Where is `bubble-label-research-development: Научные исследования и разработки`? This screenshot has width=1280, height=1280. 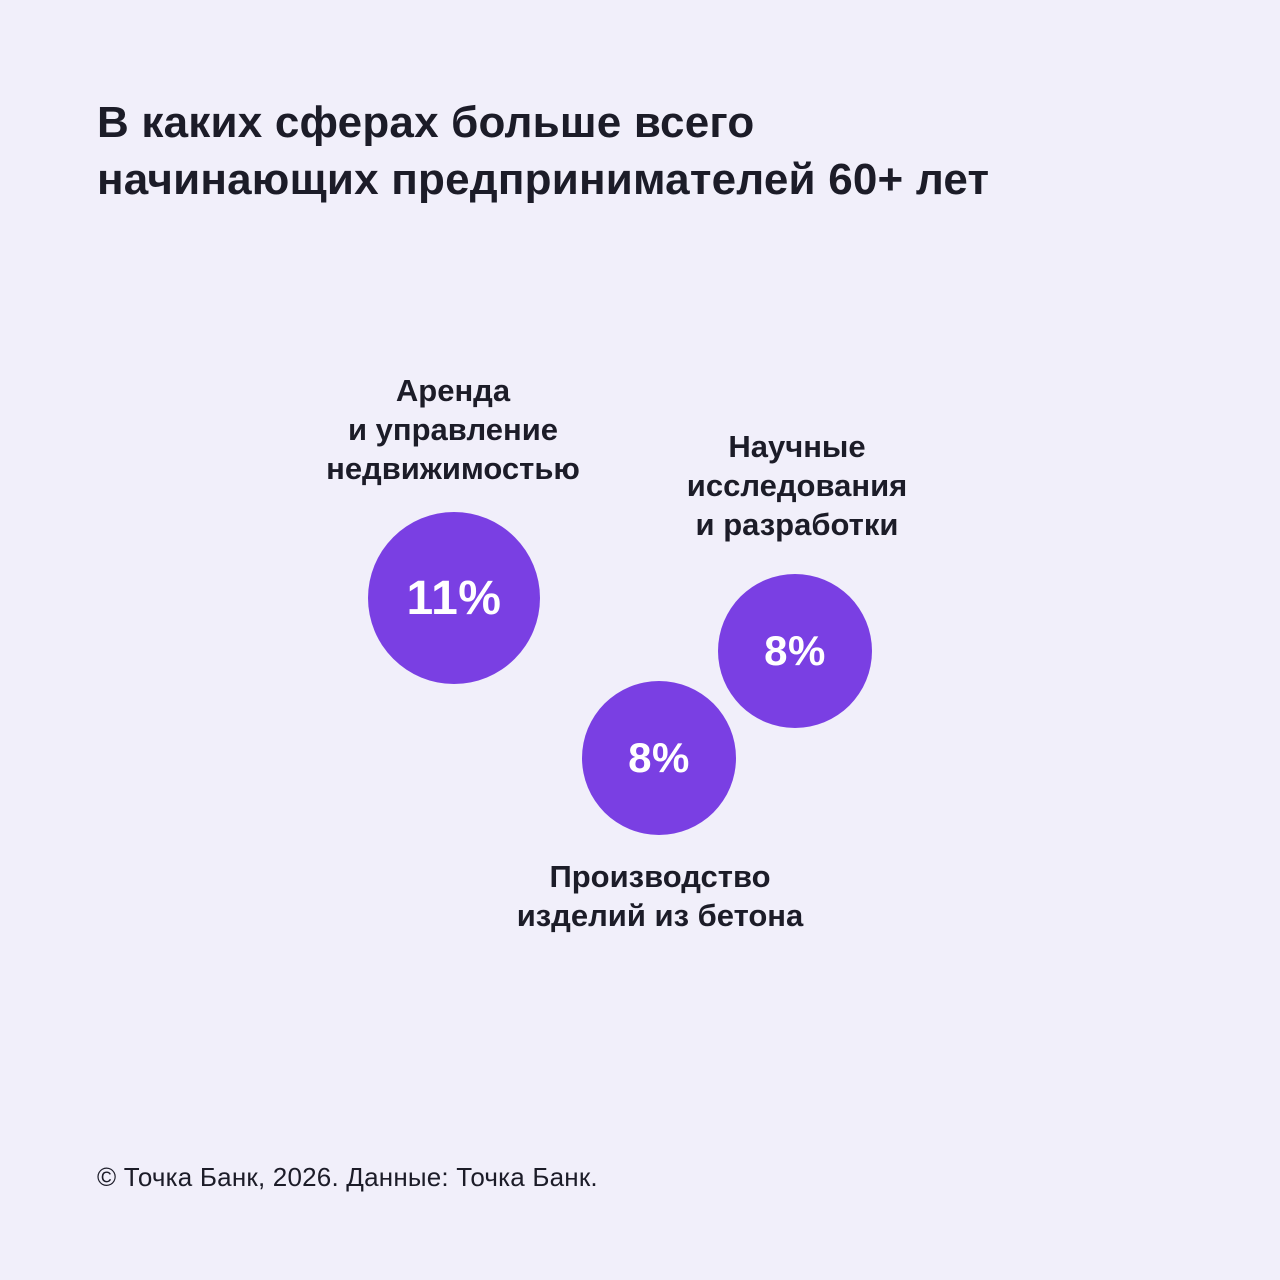 bubble-label-research-development: Научные исследования и разработки is located at coordinates (797, 485).